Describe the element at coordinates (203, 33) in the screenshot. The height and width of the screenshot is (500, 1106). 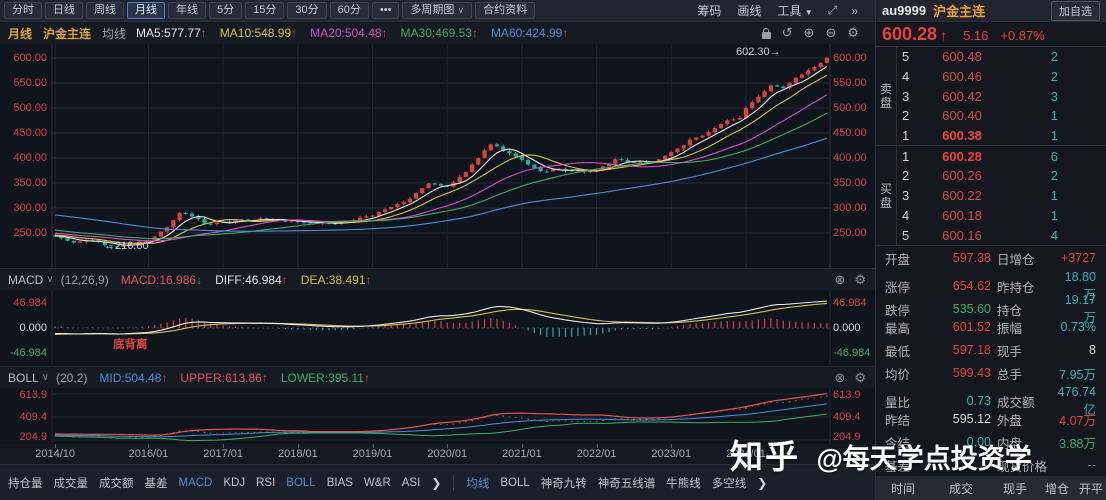
I see `up-arrow-icon: ↑` at that location.